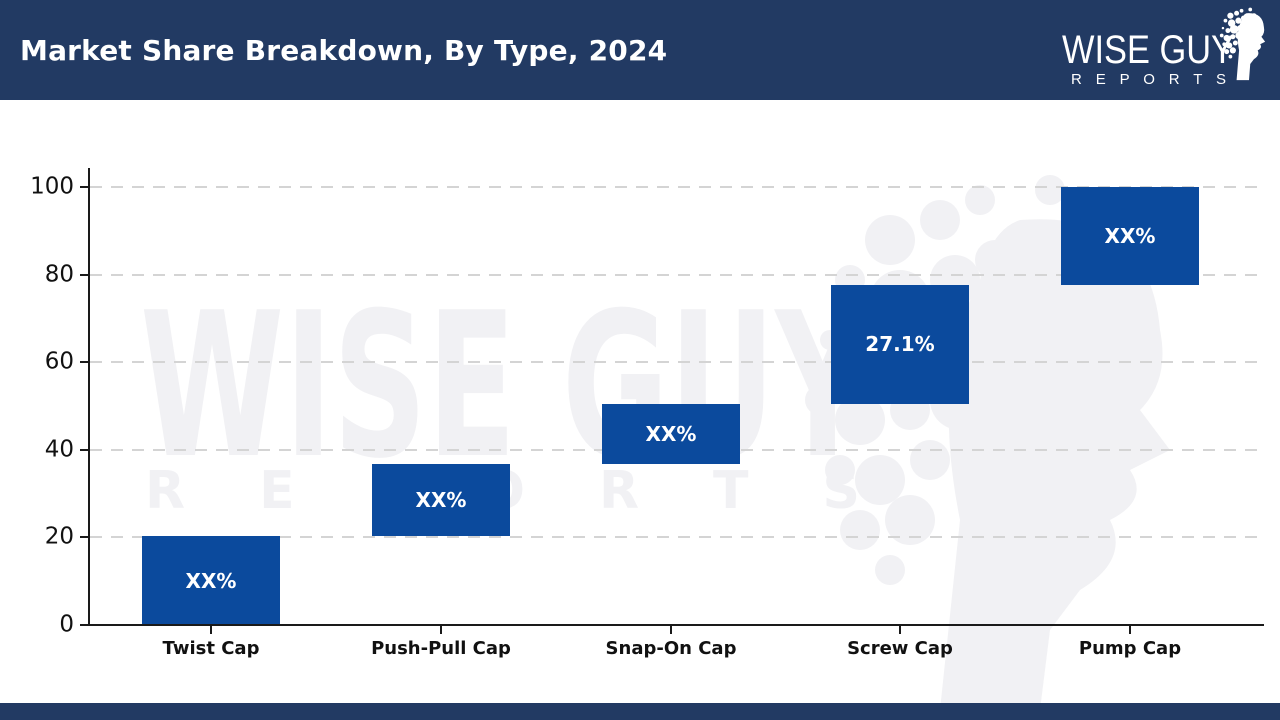  Describe the element at coordinates (59, 536) in the screenshot. I see `y-tick-label-20: 20` at that location.